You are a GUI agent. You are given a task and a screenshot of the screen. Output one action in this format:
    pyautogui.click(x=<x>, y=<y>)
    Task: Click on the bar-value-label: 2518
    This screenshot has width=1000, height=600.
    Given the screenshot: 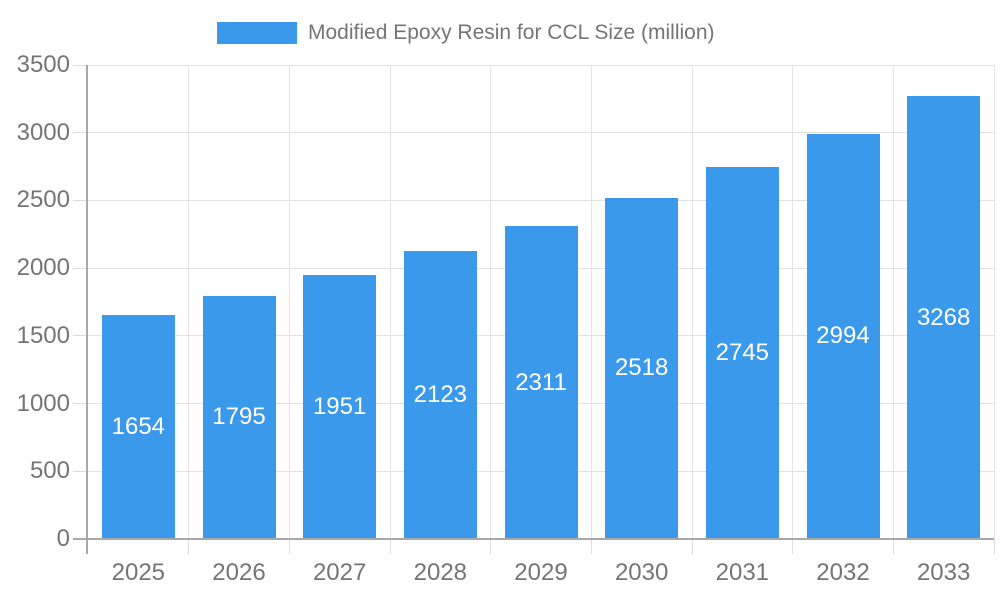 What is the action you would take?
    pyautogui.click(x=641, y=368)
    